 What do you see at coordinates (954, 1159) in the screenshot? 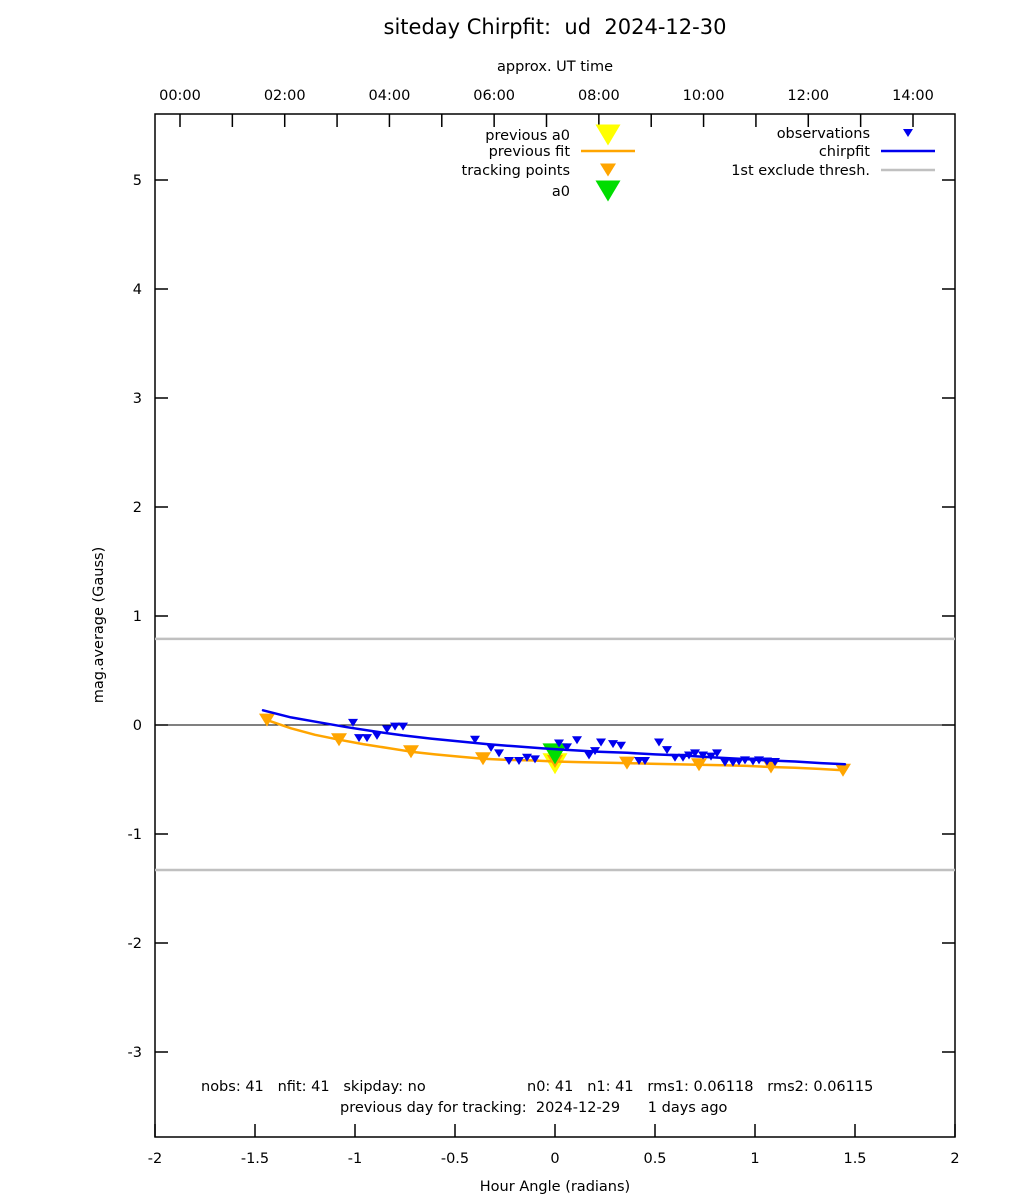
I see `x-tick-label: 2` at bounding box center [954, 1159].